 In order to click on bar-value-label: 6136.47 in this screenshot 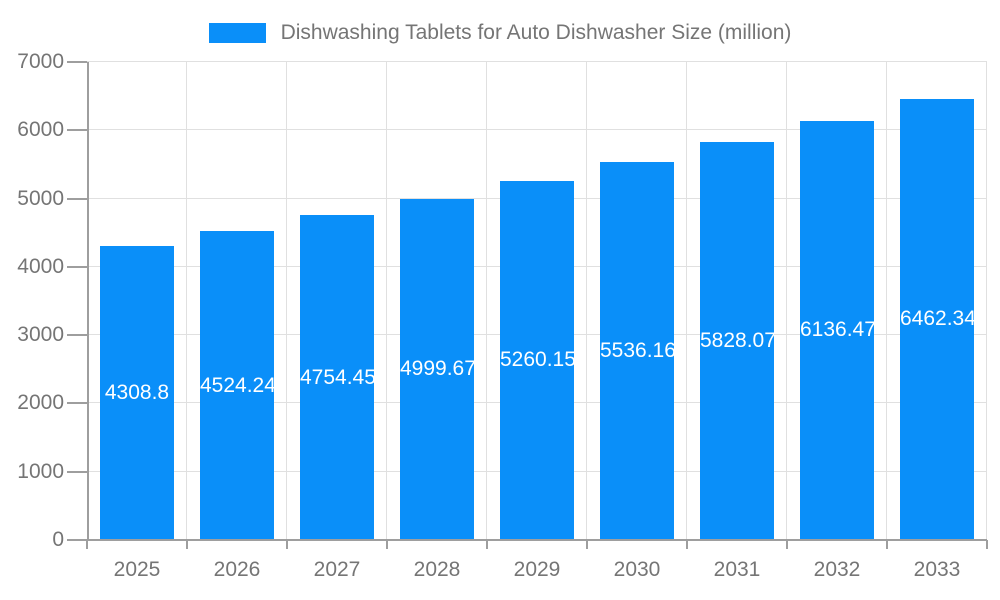, I will do `click(837, 330)`.